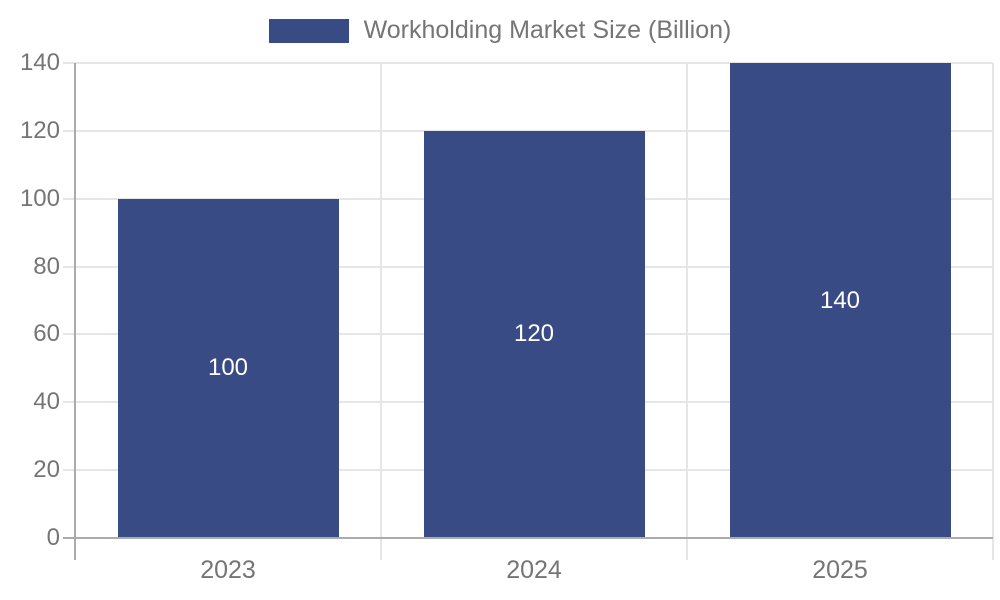 The image size is (1000, 600). I want to click on bar-2023: 100, so click(228, 368).